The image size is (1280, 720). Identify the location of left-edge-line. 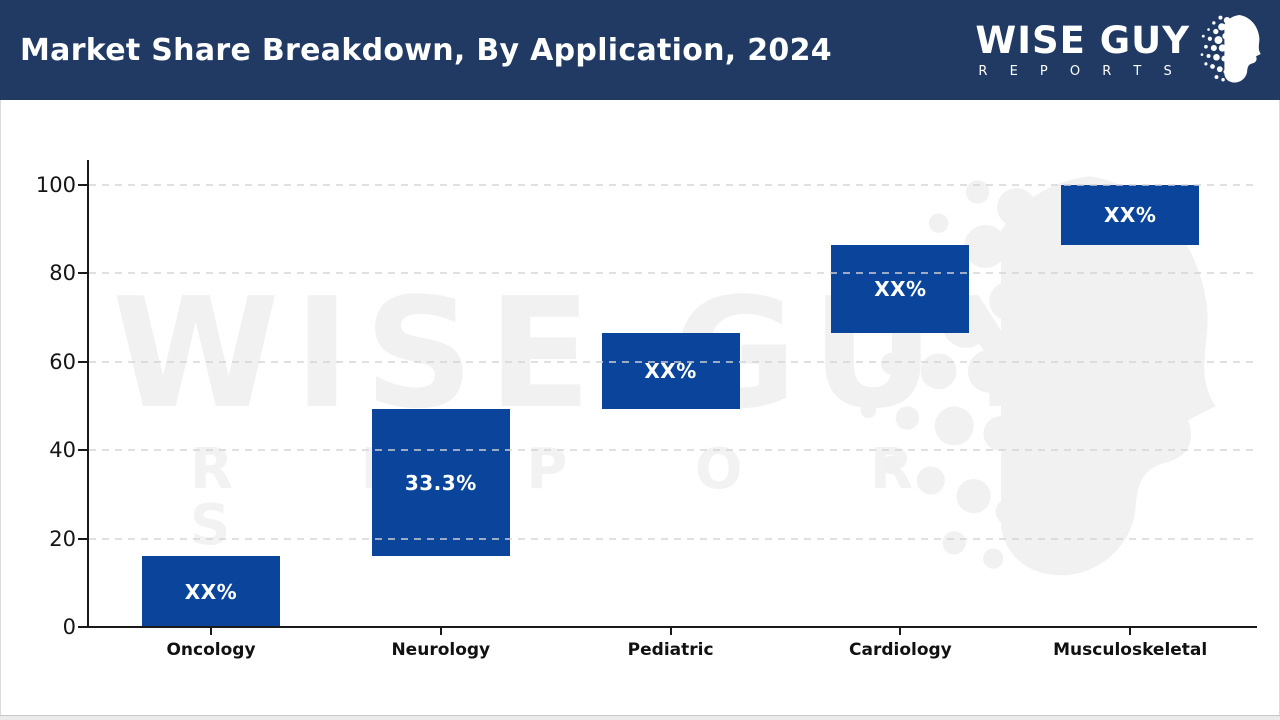
(0, 407).